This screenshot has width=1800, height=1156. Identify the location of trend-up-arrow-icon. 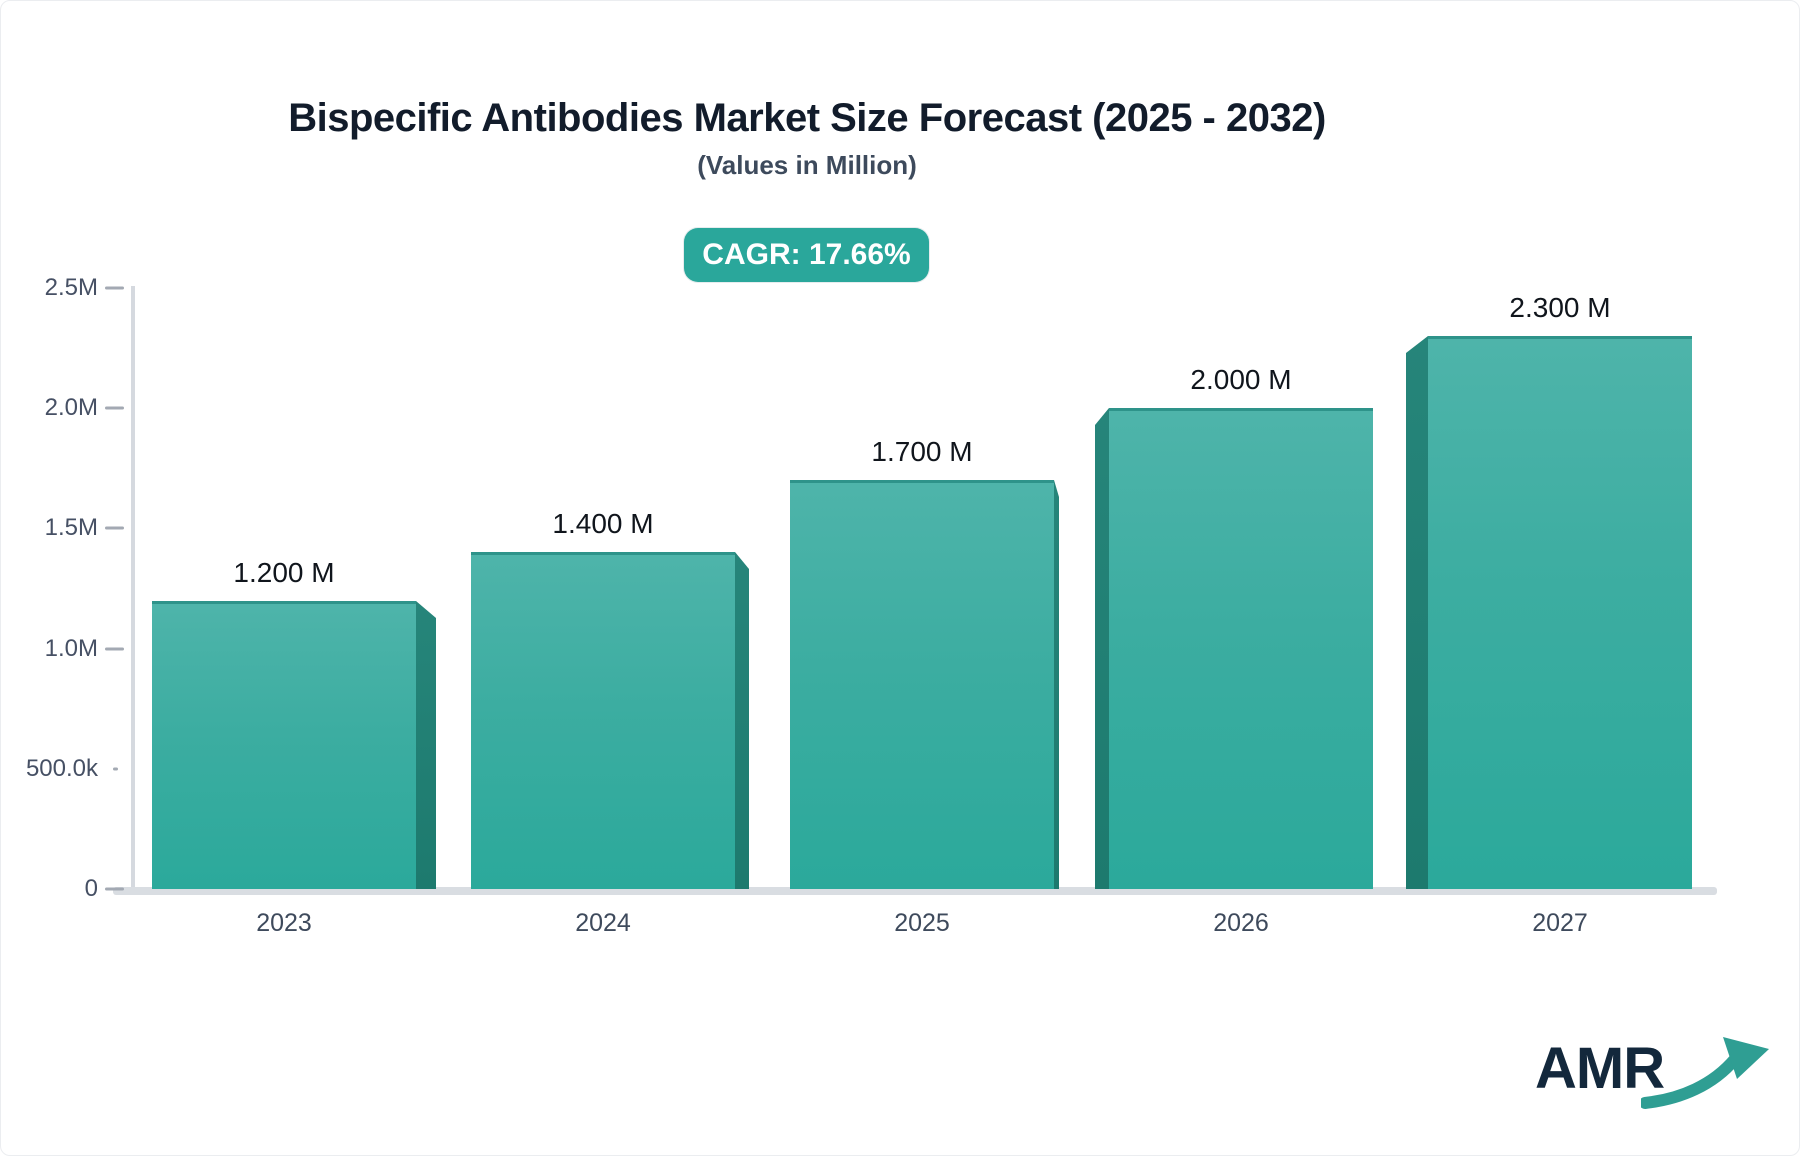
(1710, 1074).